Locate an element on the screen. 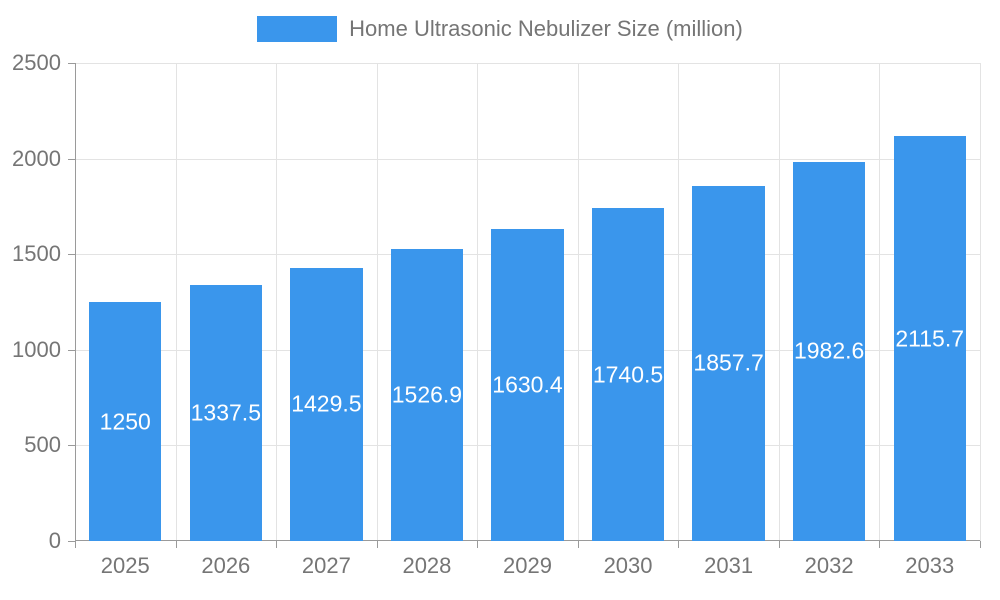 This screenshot has height=600, width=1000. bar-value-label: 2115.7 is located at coordinates (930, 338).